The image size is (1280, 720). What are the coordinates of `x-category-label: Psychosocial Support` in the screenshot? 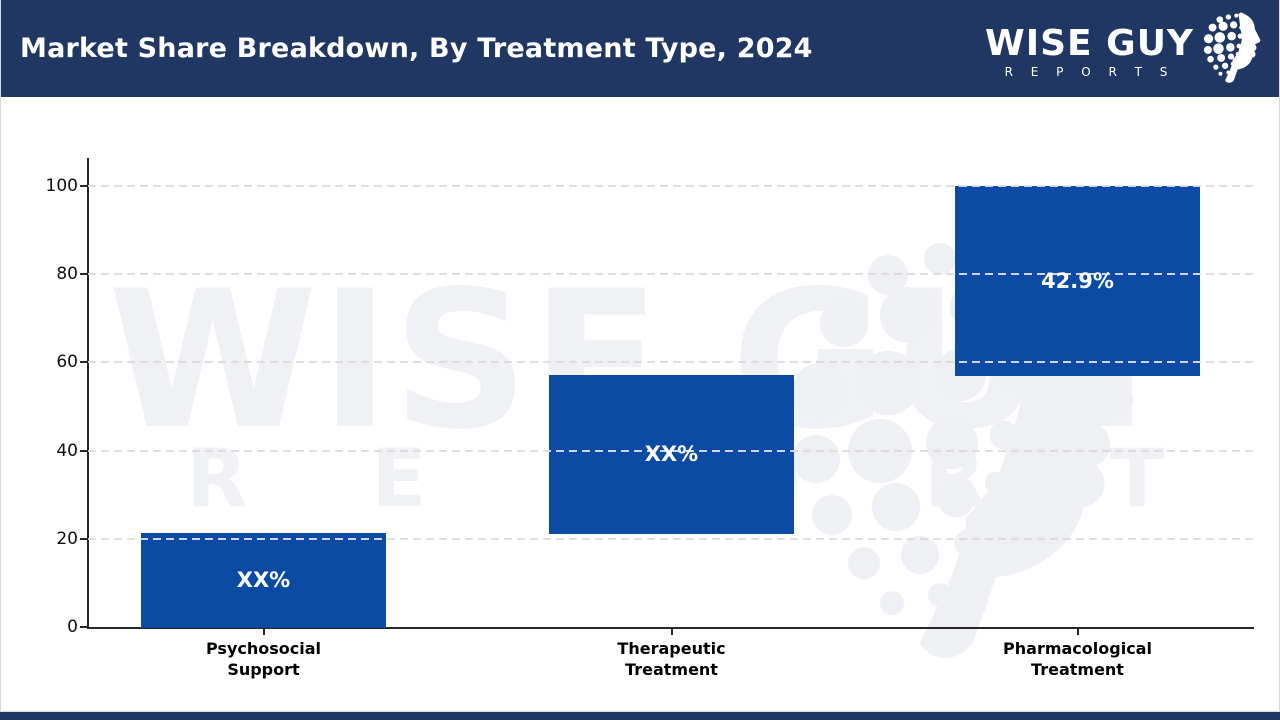 It's located at (263, 659).